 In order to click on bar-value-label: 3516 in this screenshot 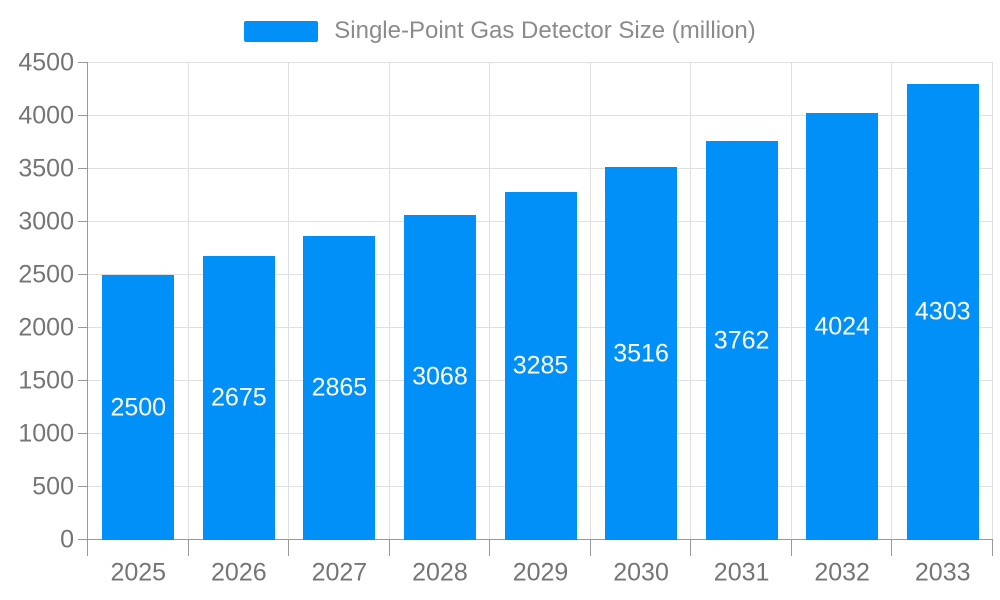, I will do `click(641, 353)`.